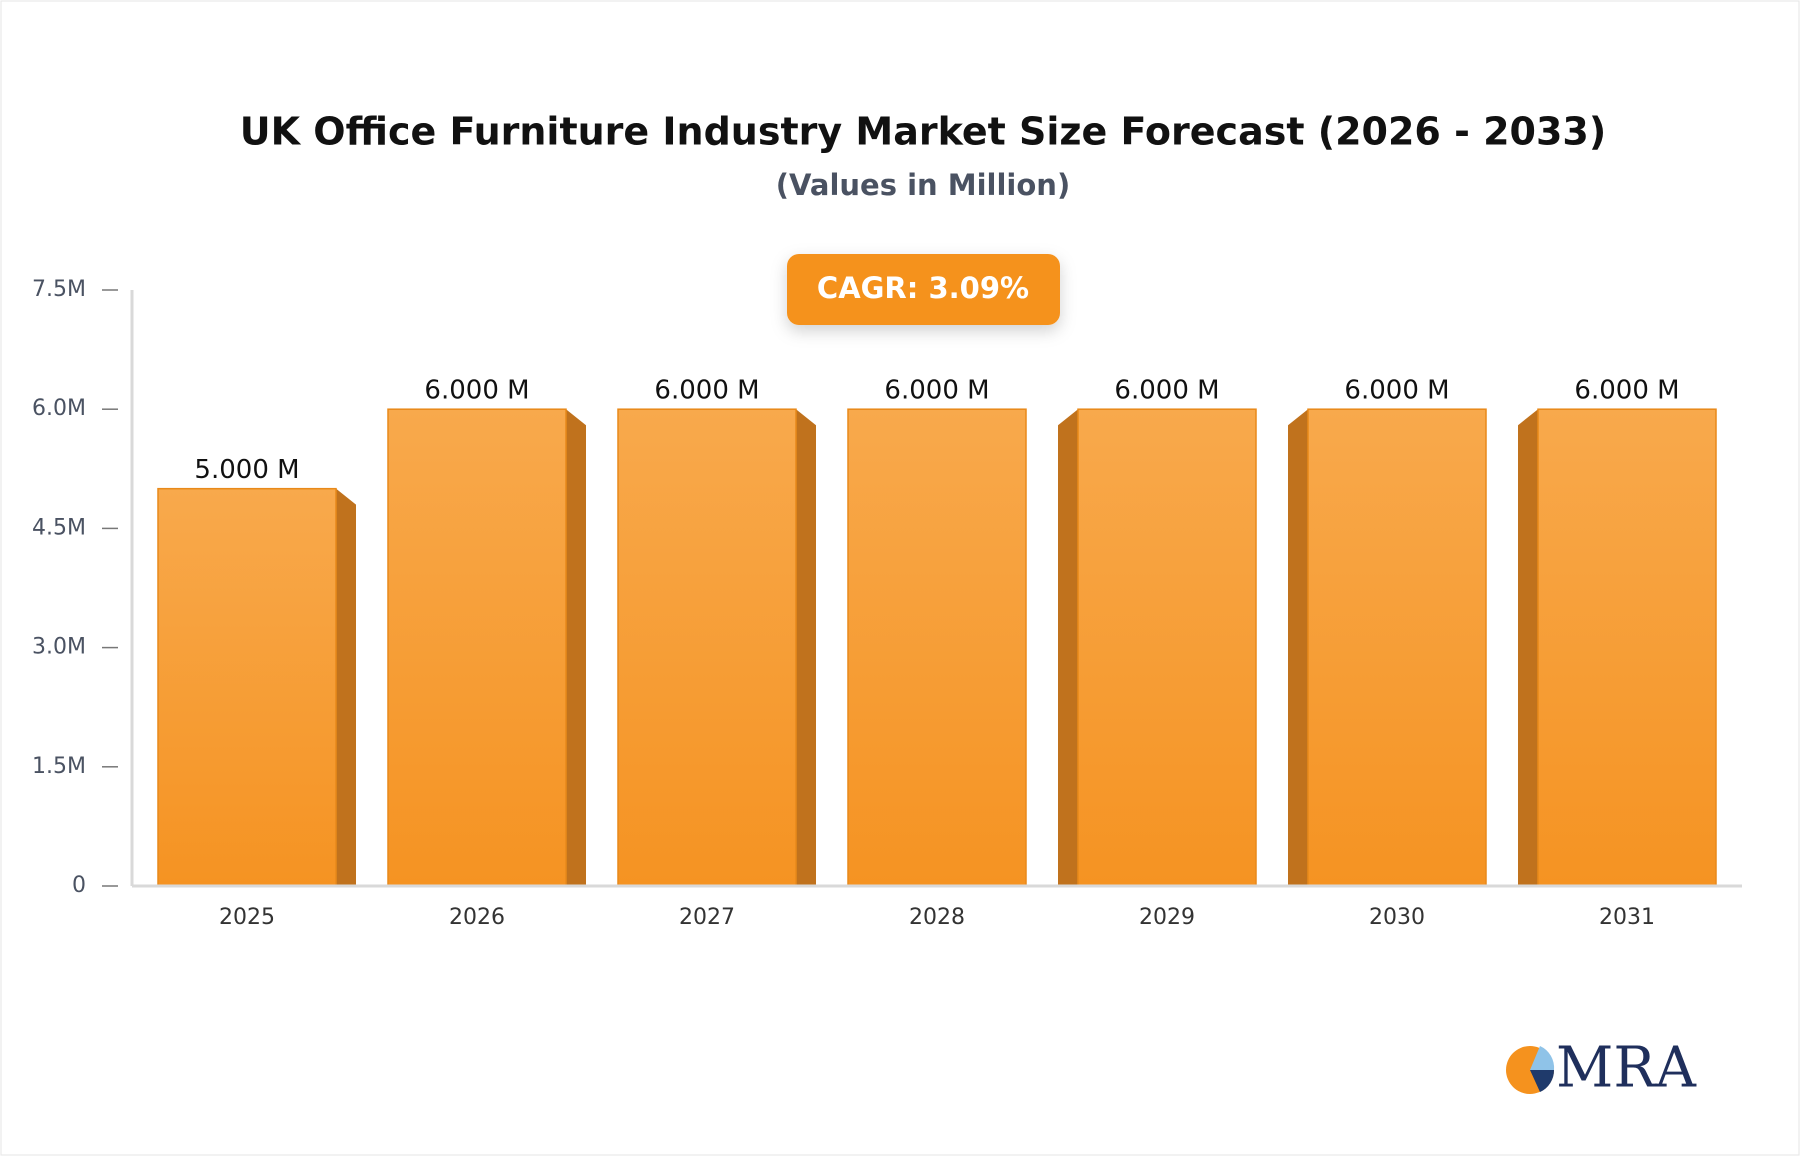  Describe the element at coordinates (1627, 917) in the screenshot. I see `x-tick-label: 2031` at that location.